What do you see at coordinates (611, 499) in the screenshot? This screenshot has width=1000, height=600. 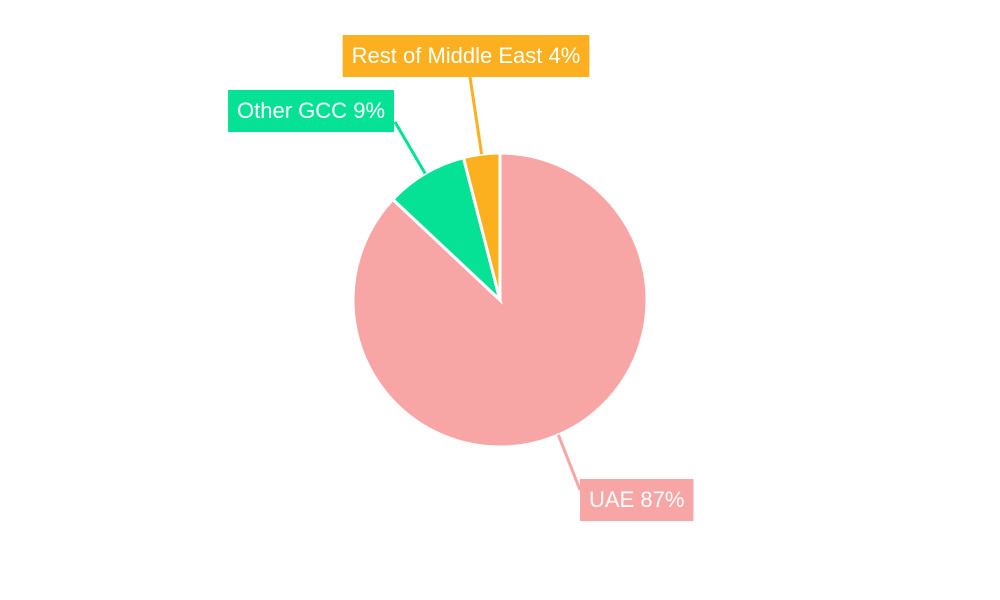 I see `label-category: UAE` at bounding box center [611, 499].